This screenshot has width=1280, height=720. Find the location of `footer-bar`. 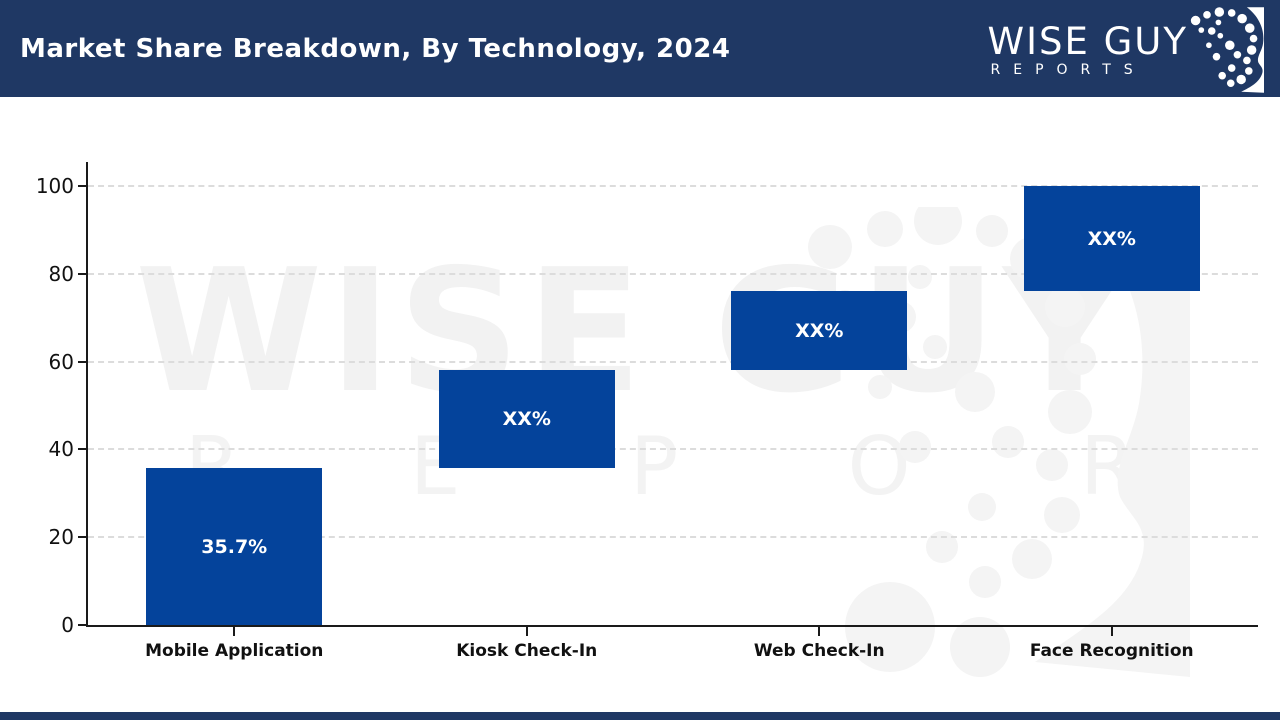

footer-bar is located at coordinates (640, 716).